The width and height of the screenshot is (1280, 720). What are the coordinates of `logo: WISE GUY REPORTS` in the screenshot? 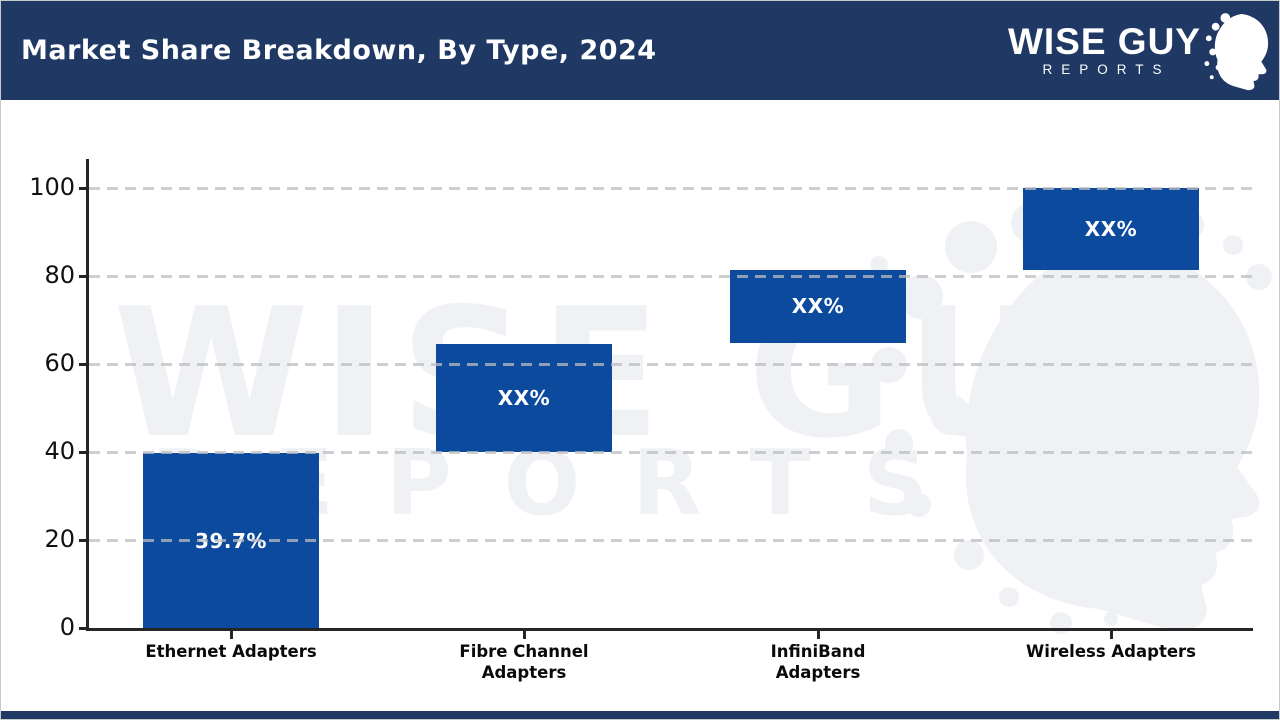 It's located at (1139, 50).